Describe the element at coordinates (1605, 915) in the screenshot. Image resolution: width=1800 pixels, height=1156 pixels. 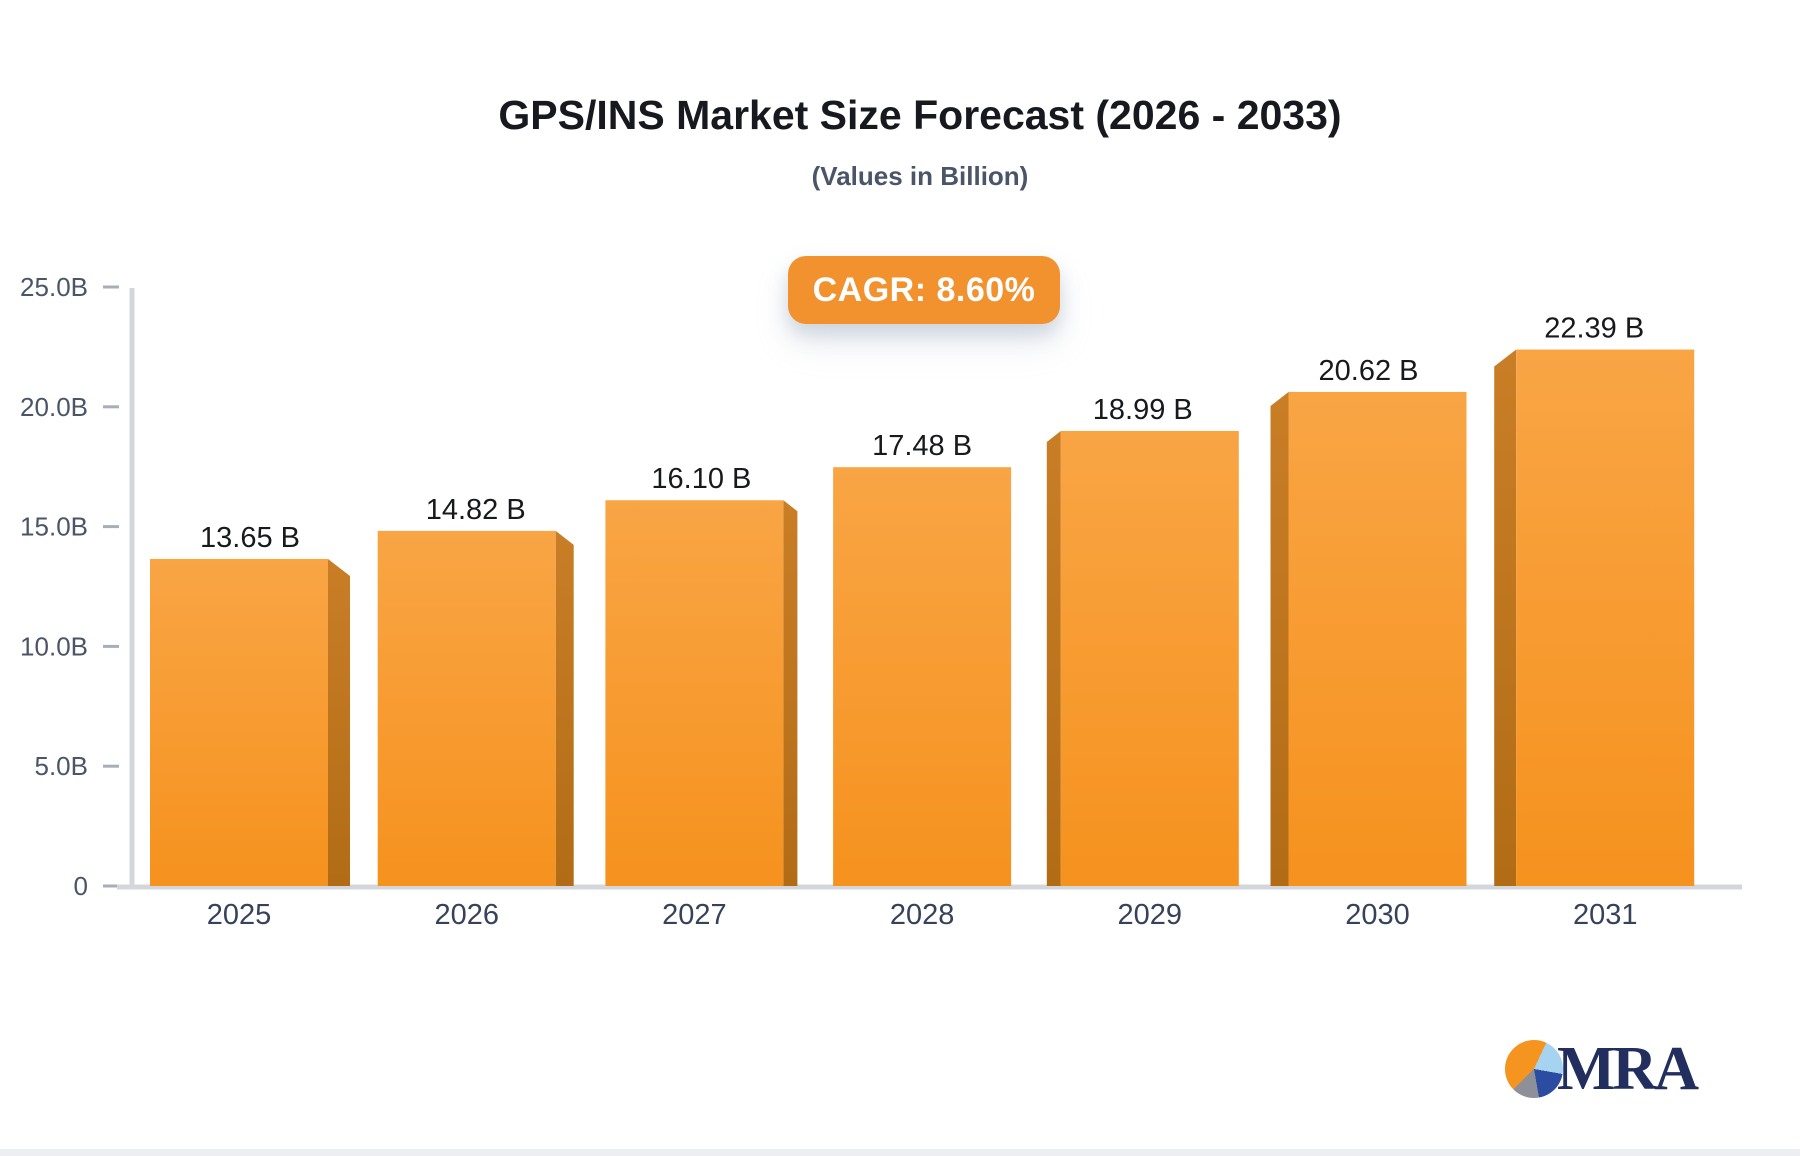
I see `x-tick-label: 2031` at that location.